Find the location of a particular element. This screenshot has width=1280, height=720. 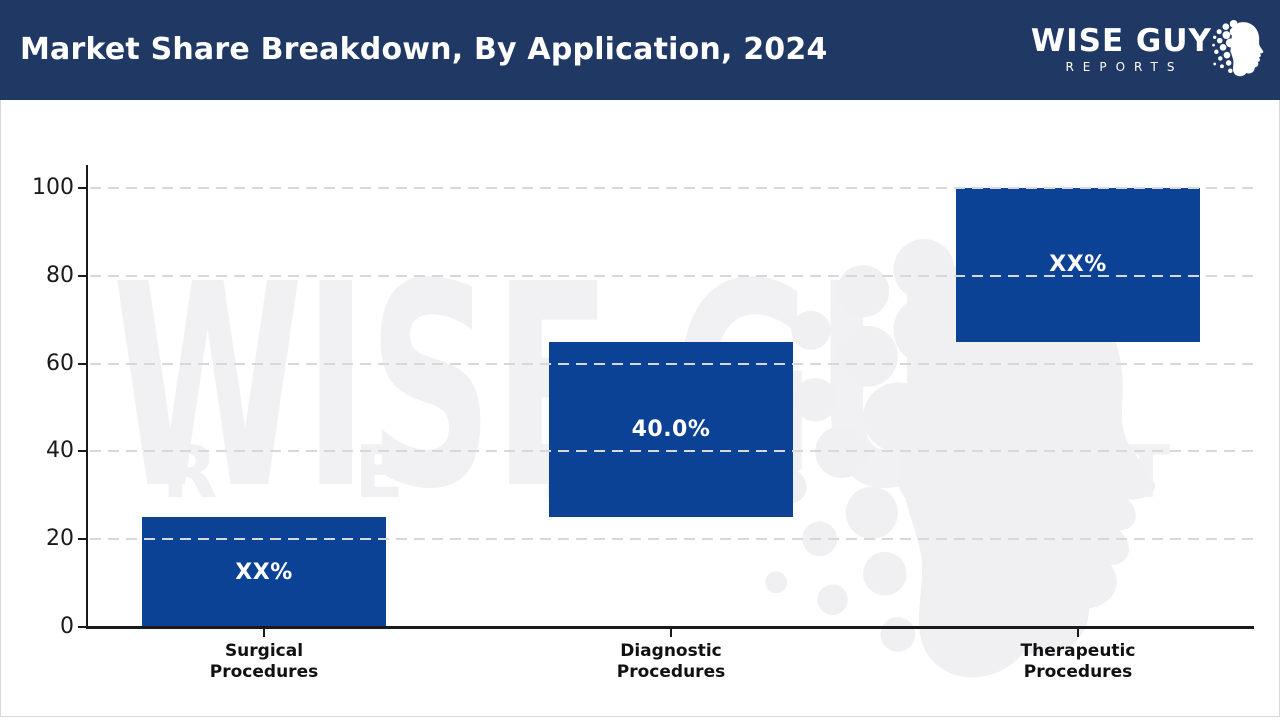

category-label-line1: Therapeutic is located at coordinates (1078, 651).